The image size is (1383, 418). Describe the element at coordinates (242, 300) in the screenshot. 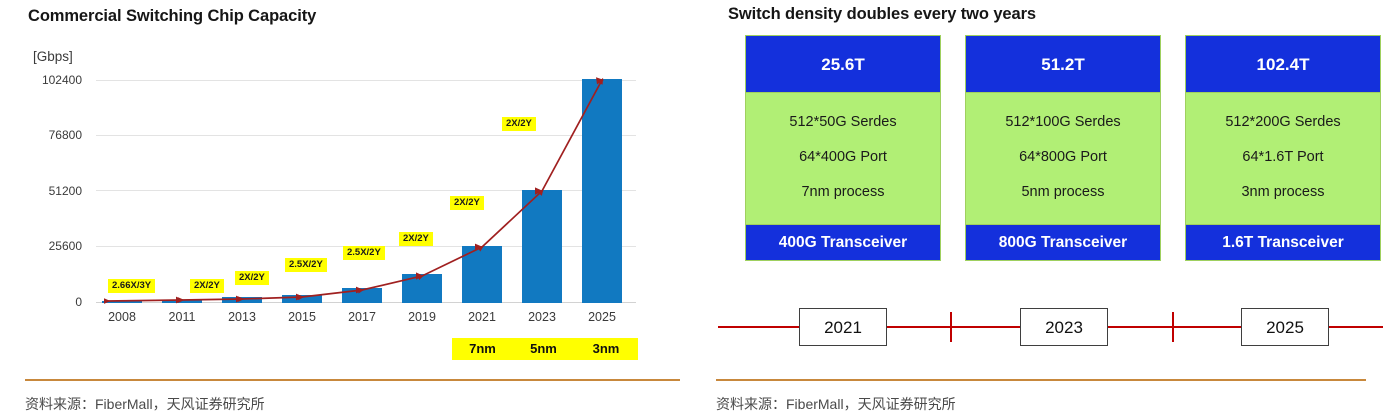

I see `bar-2013` at that location.